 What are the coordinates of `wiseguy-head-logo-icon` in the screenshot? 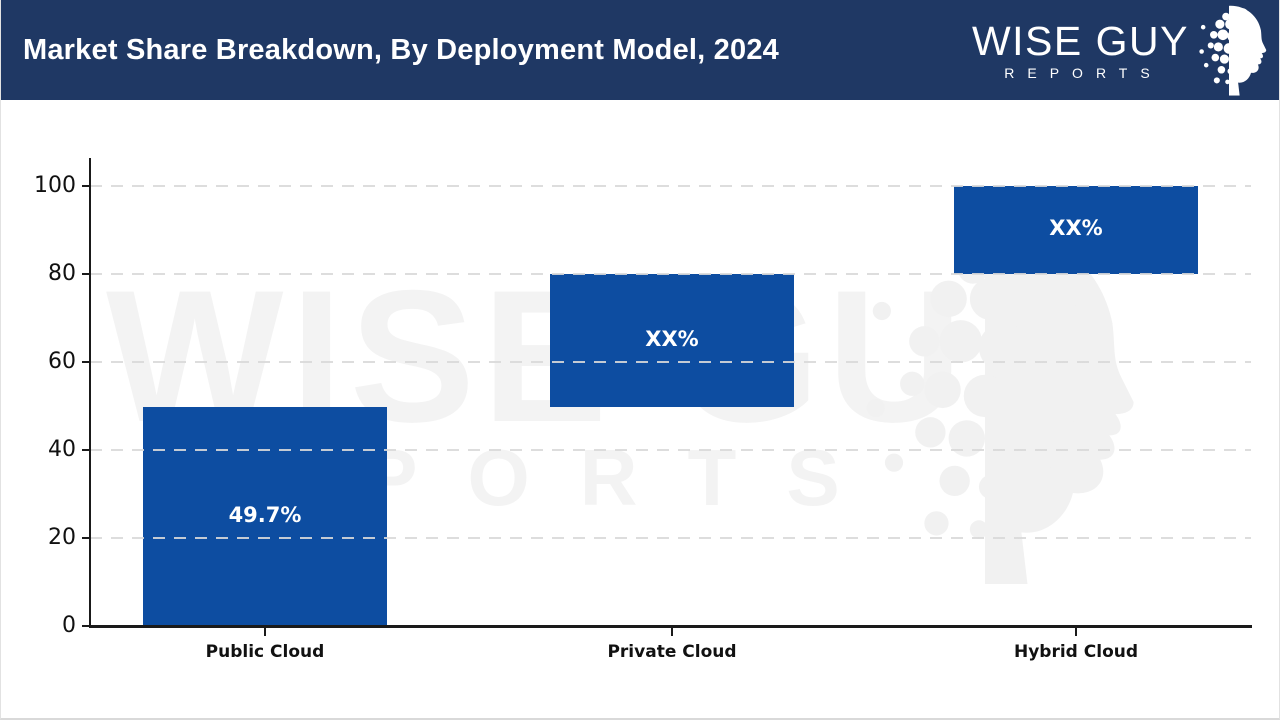 It's located at (1229, 50).